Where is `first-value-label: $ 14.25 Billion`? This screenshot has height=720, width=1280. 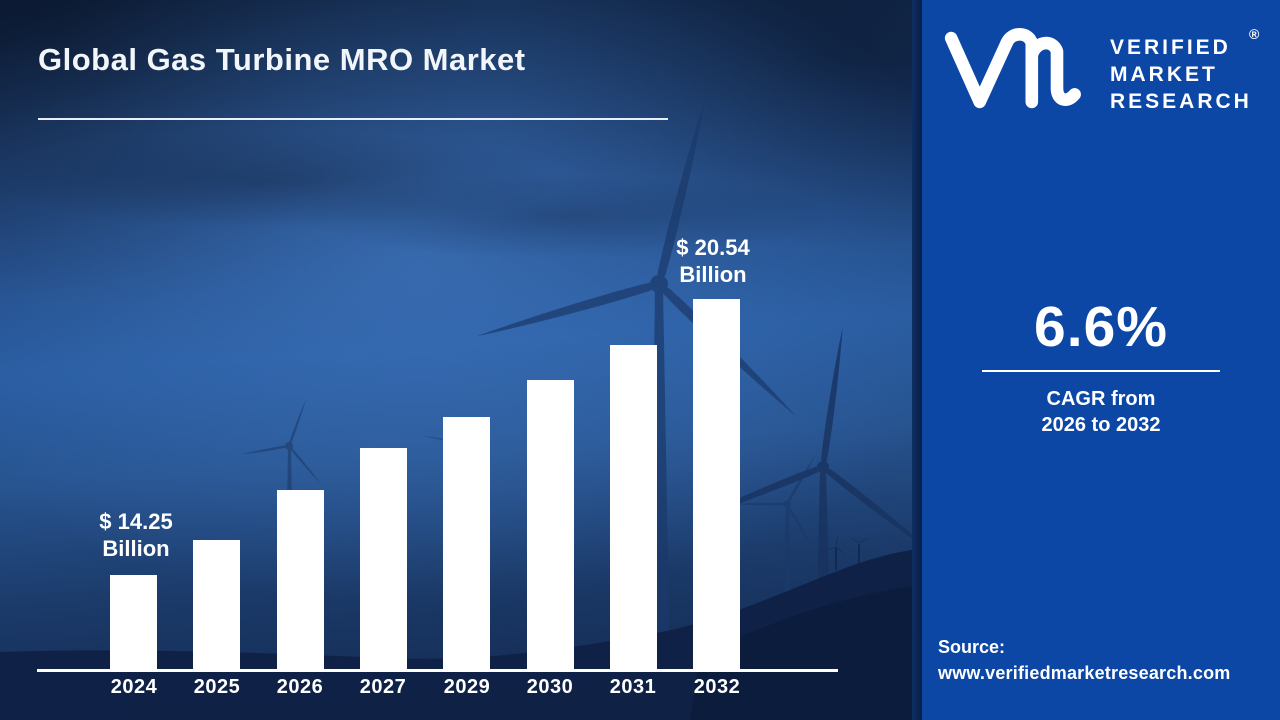 first-value-label: $ 14.25 Billion is located at coordinates (135, 535).